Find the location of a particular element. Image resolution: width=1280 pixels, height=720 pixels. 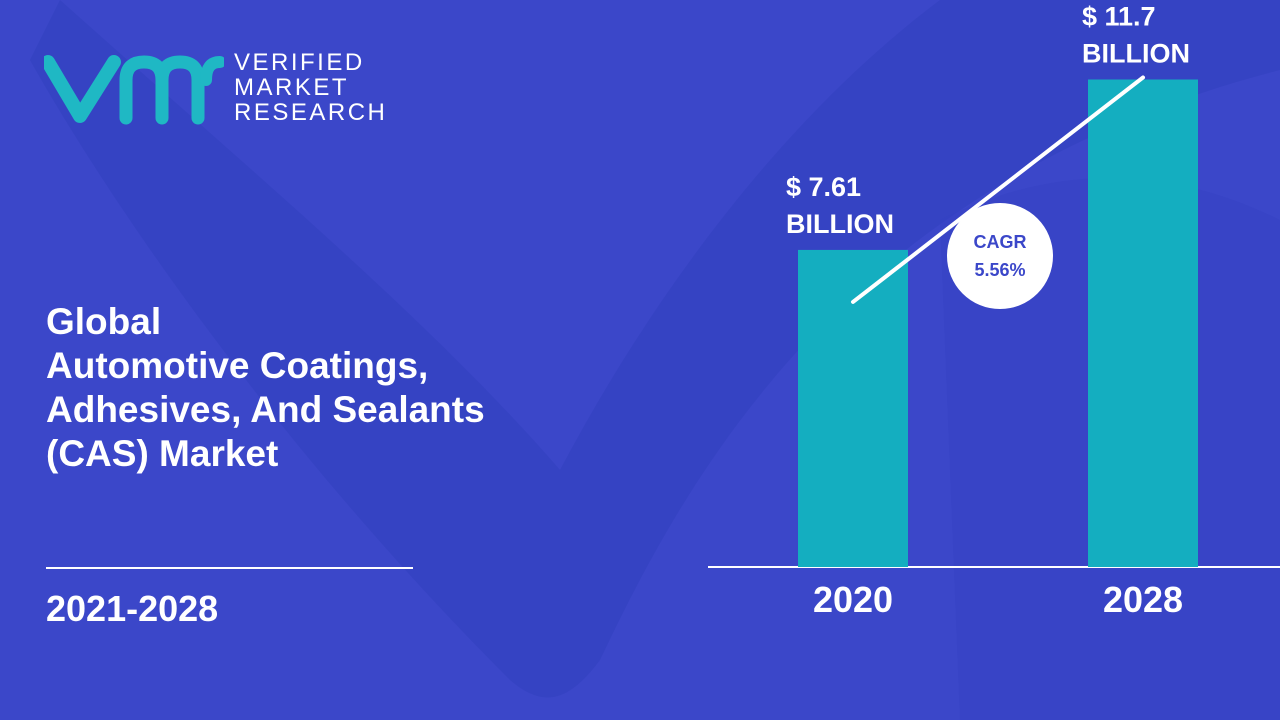

logo-line-1: VERIFIED is located at coordinates (299, 62).